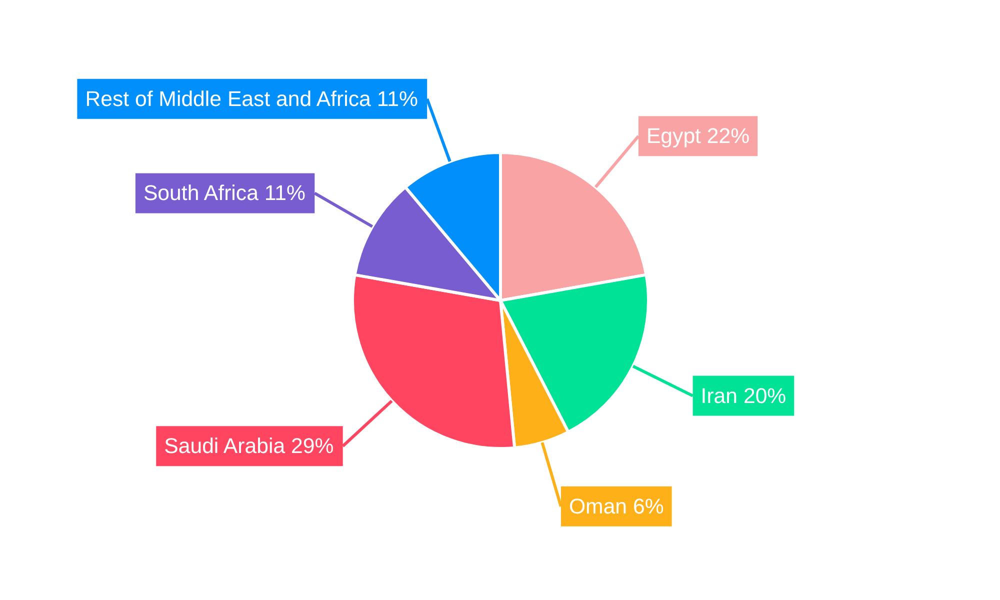 This screenshot has height=600, width=1000. Describe the element at coordinates (743, 396) in the screenshot. I see `slice-label: Iran 20%` at that location.